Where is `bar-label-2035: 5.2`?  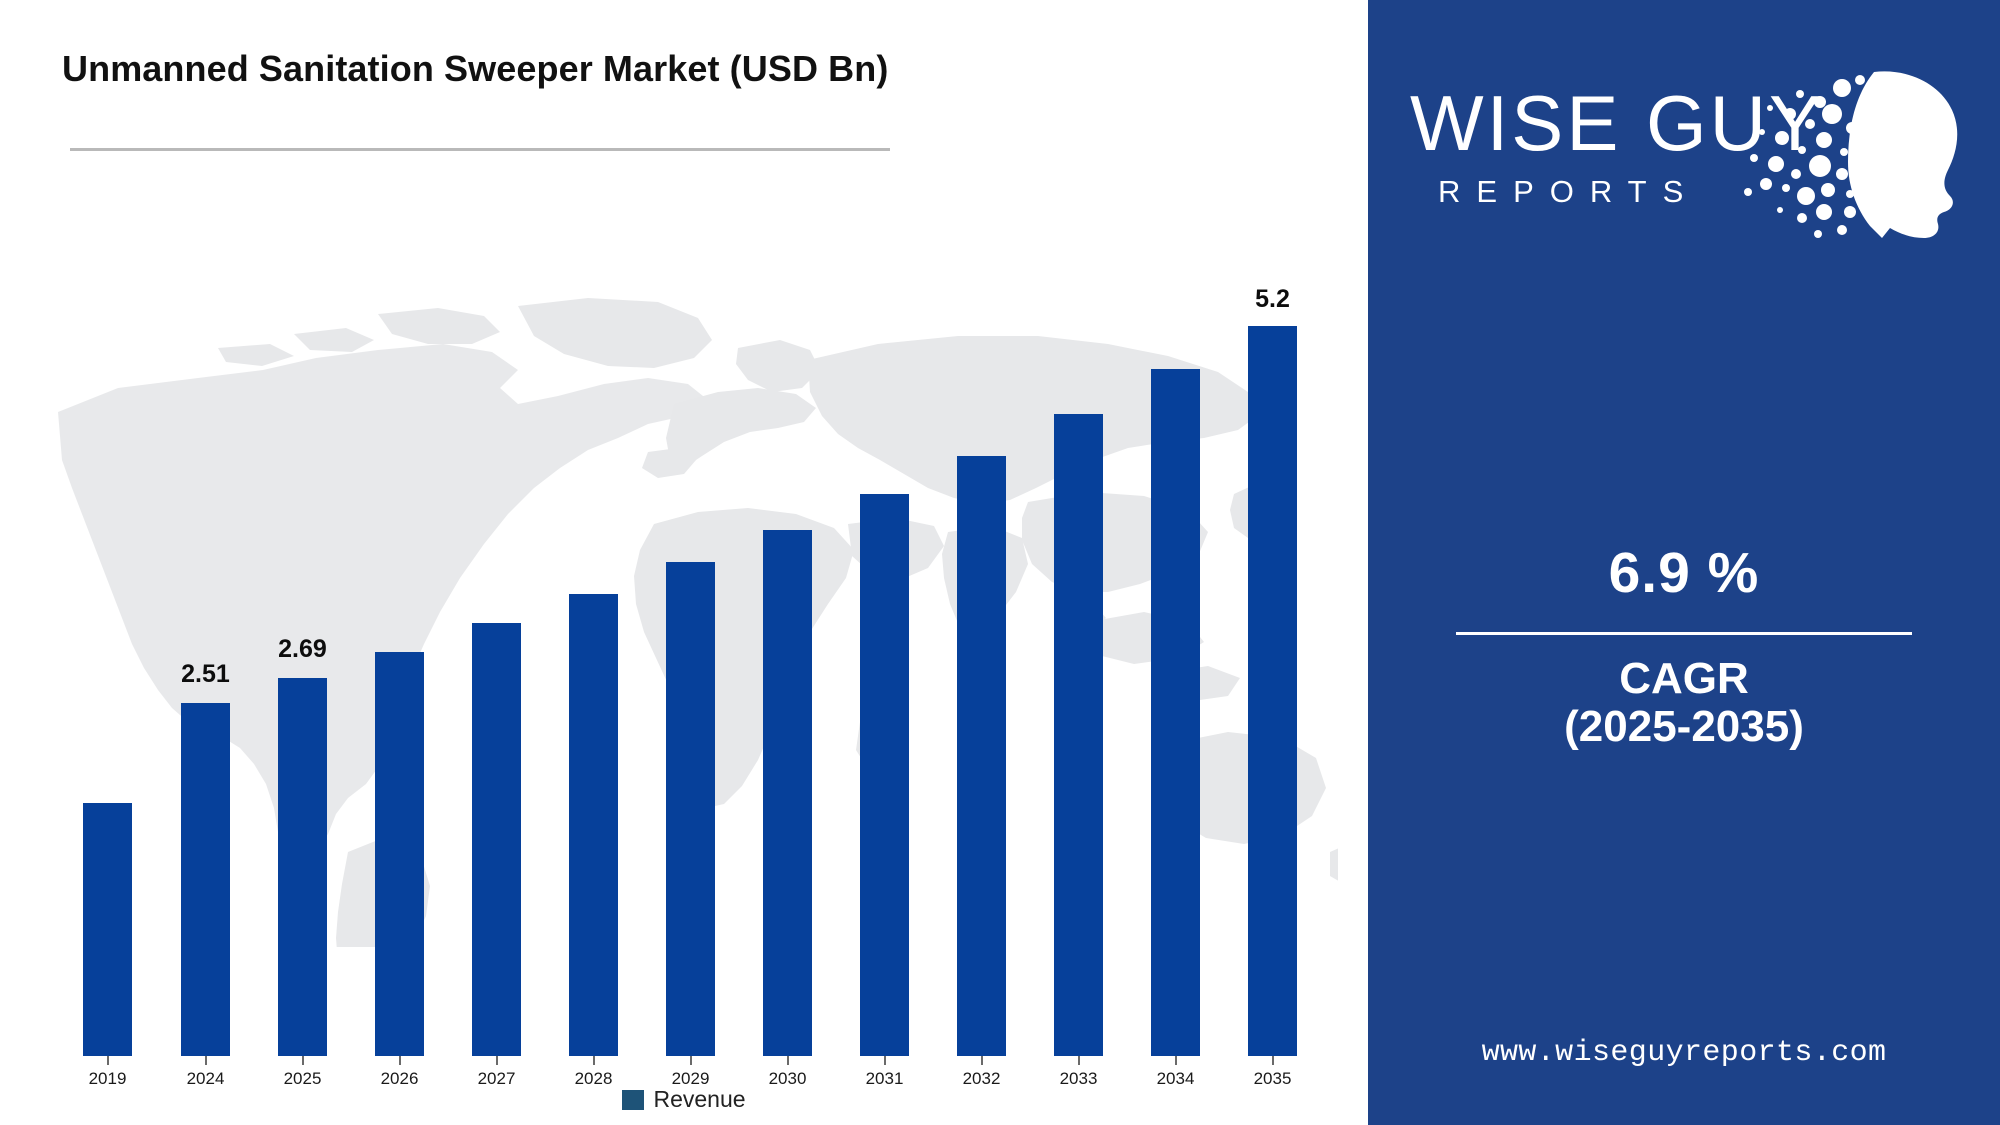 bar-label-2035: 5.2 is located at coordinates (1272, 299).